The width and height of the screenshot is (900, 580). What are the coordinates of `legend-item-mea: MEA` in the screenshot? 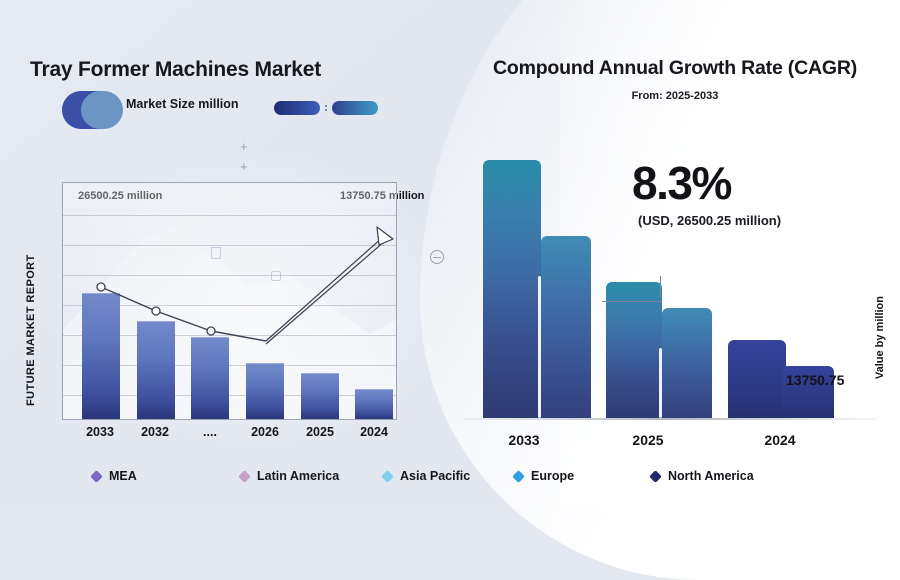 It's located at (113, 476).